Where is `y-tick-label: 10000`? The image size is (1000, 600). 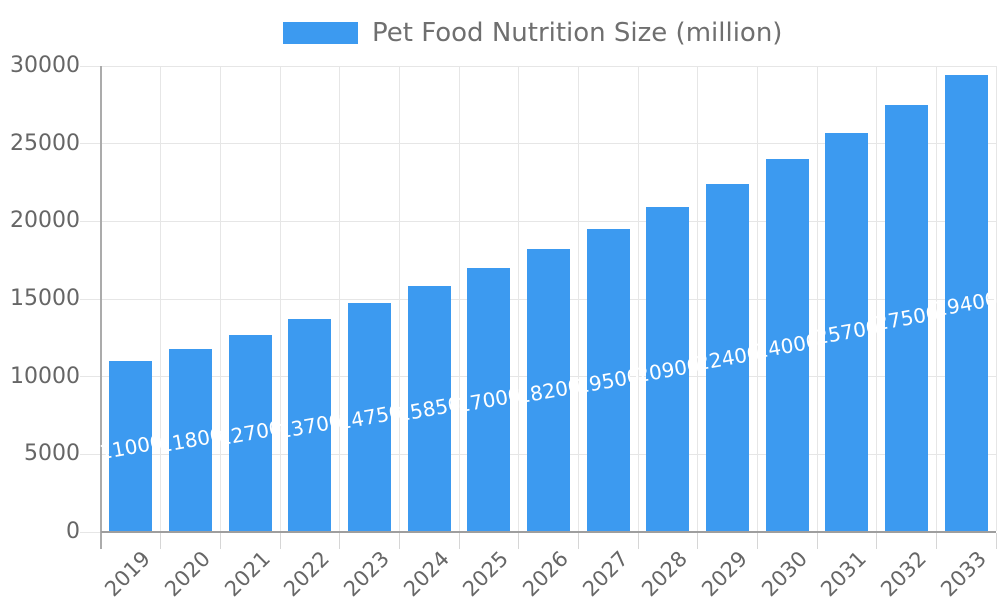 y-tick-label: 10000 is located at coordinates (45, 376).